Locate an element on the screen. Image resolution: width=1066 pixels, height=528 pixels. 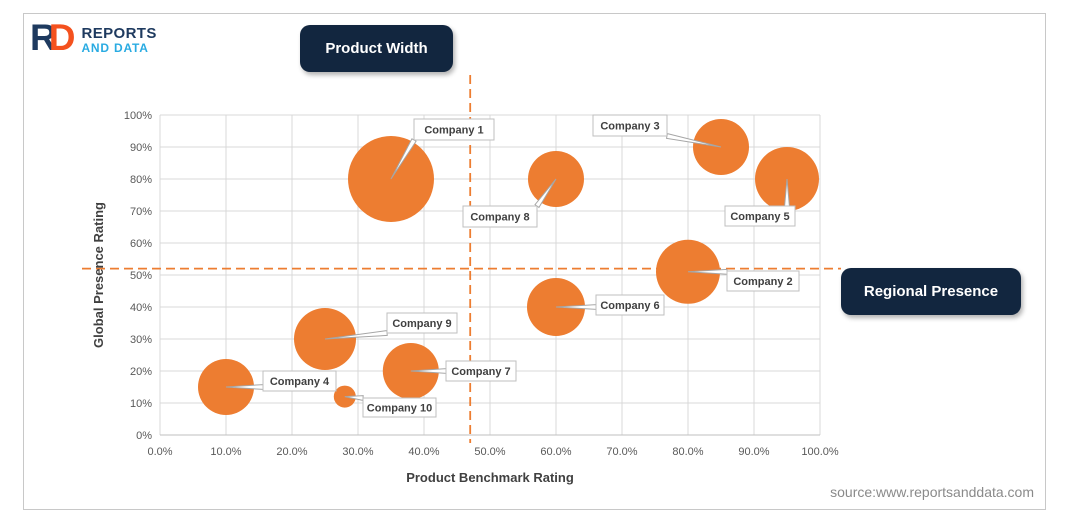
y-tick-label: 50% is located at coordinates (141, 276).